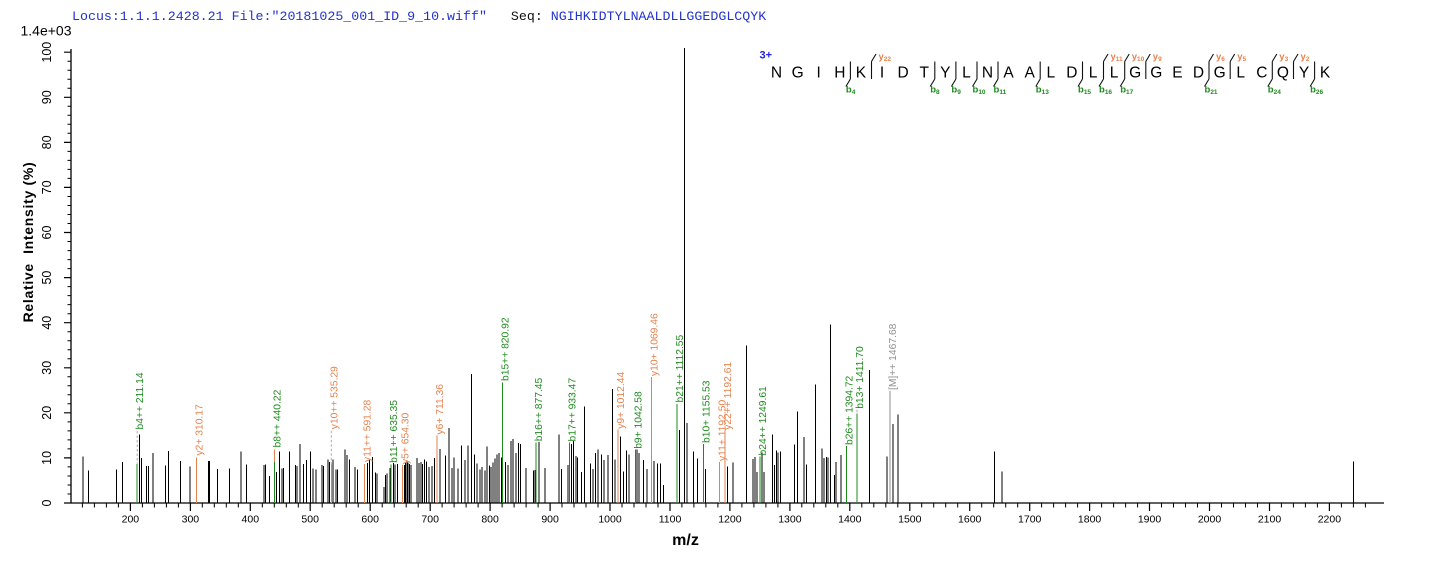 Image resolution: width=1436 pixels, height=562 pixels. What do you see at coordinates (1325, 73) in the screenshot?
I see `svg-text: K` at bounding box center [1325, 73].